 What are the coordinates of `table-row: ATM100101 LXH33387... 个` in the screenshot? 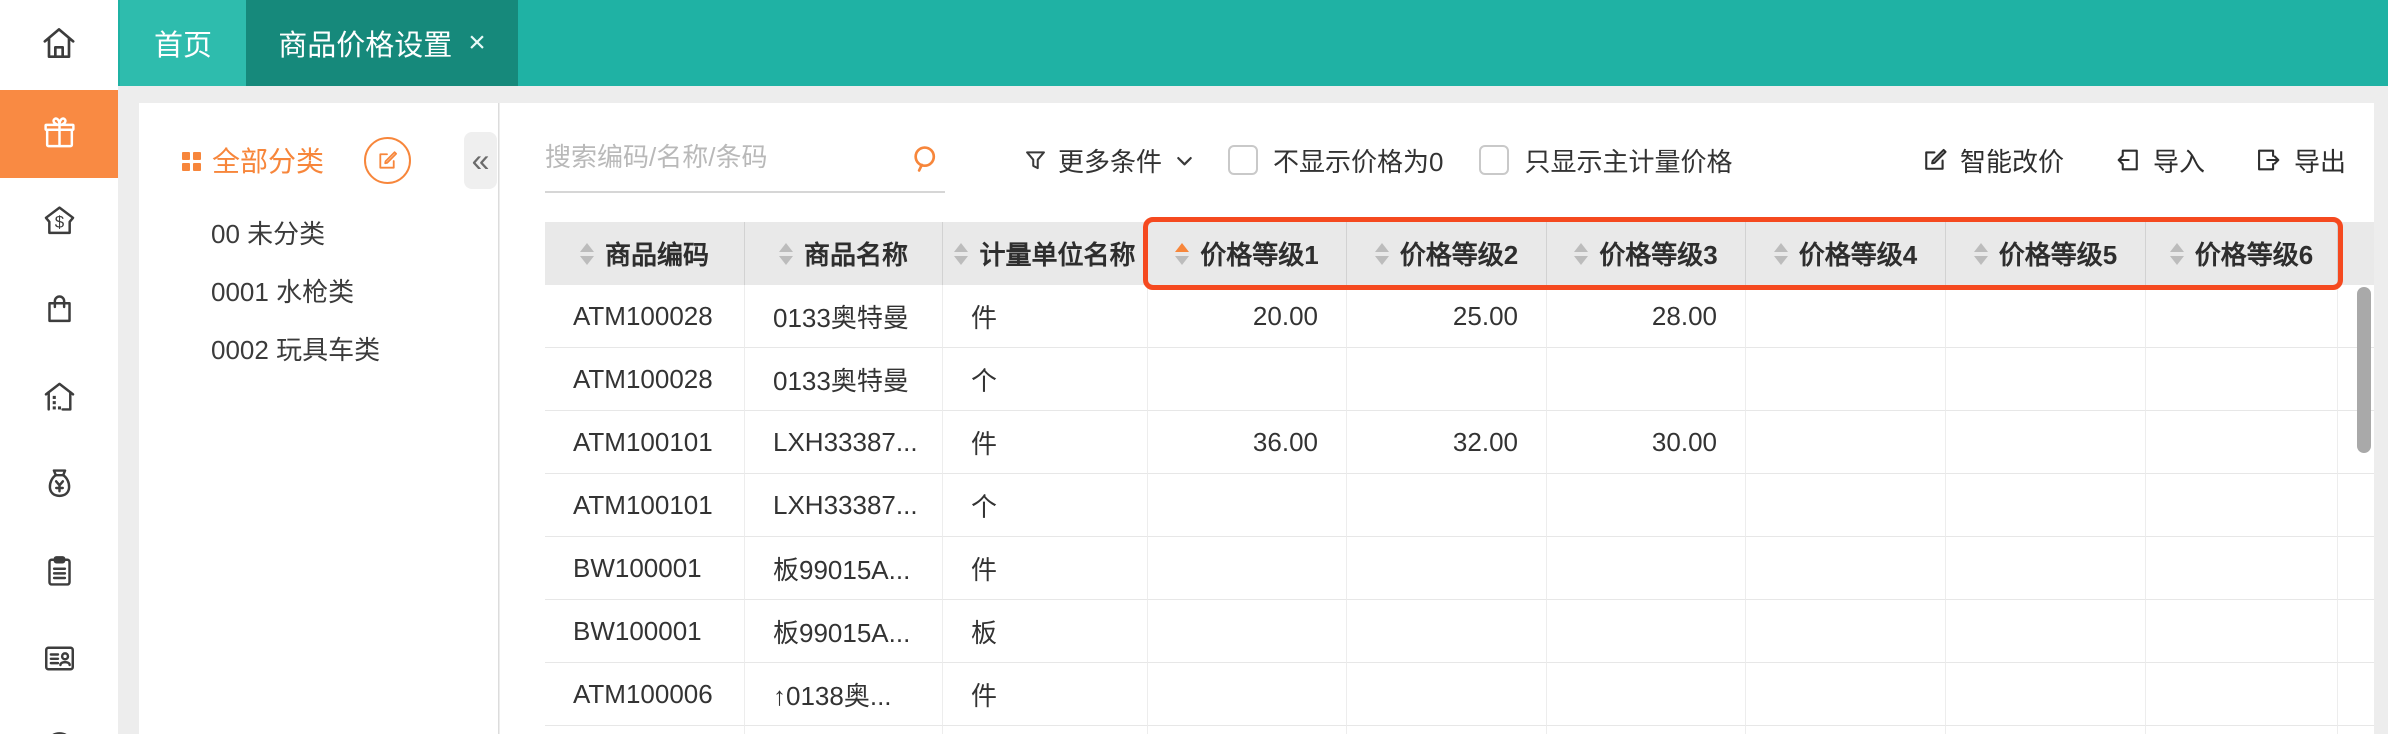 It's located at (1459, 505).